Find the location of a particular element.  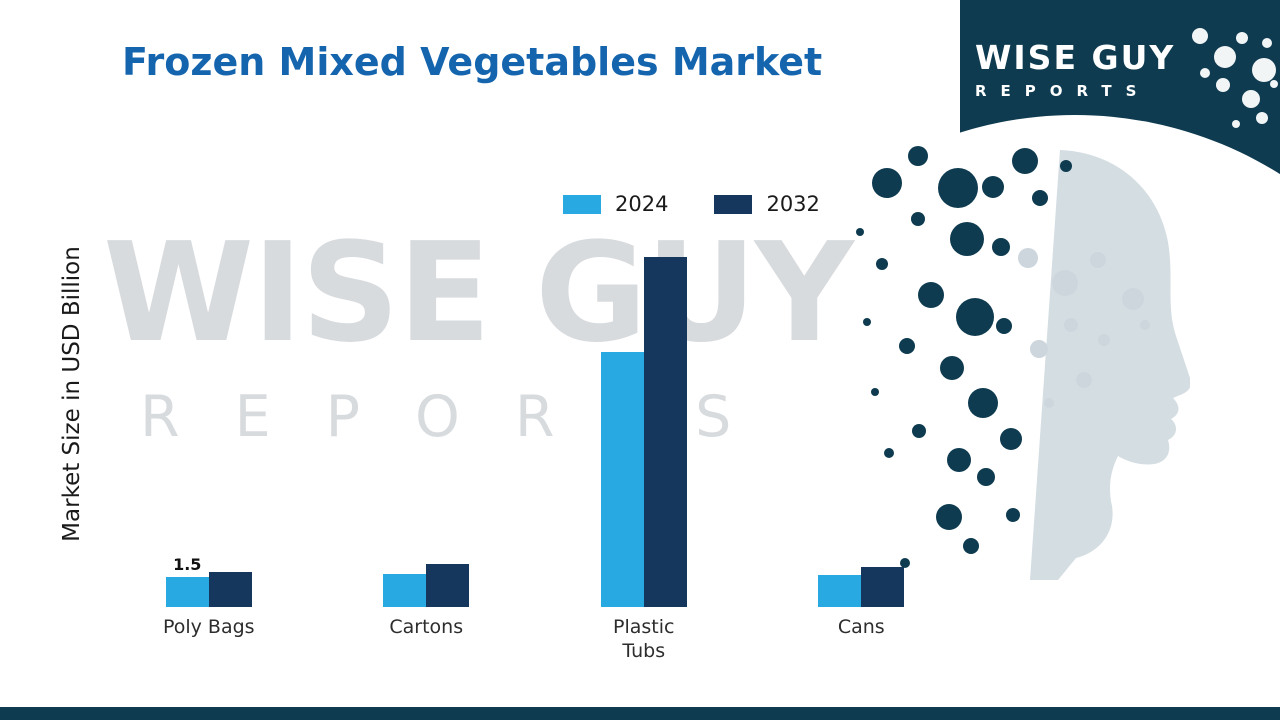

bar-group: Plastic Tubs is located at coordinates (644, 460).